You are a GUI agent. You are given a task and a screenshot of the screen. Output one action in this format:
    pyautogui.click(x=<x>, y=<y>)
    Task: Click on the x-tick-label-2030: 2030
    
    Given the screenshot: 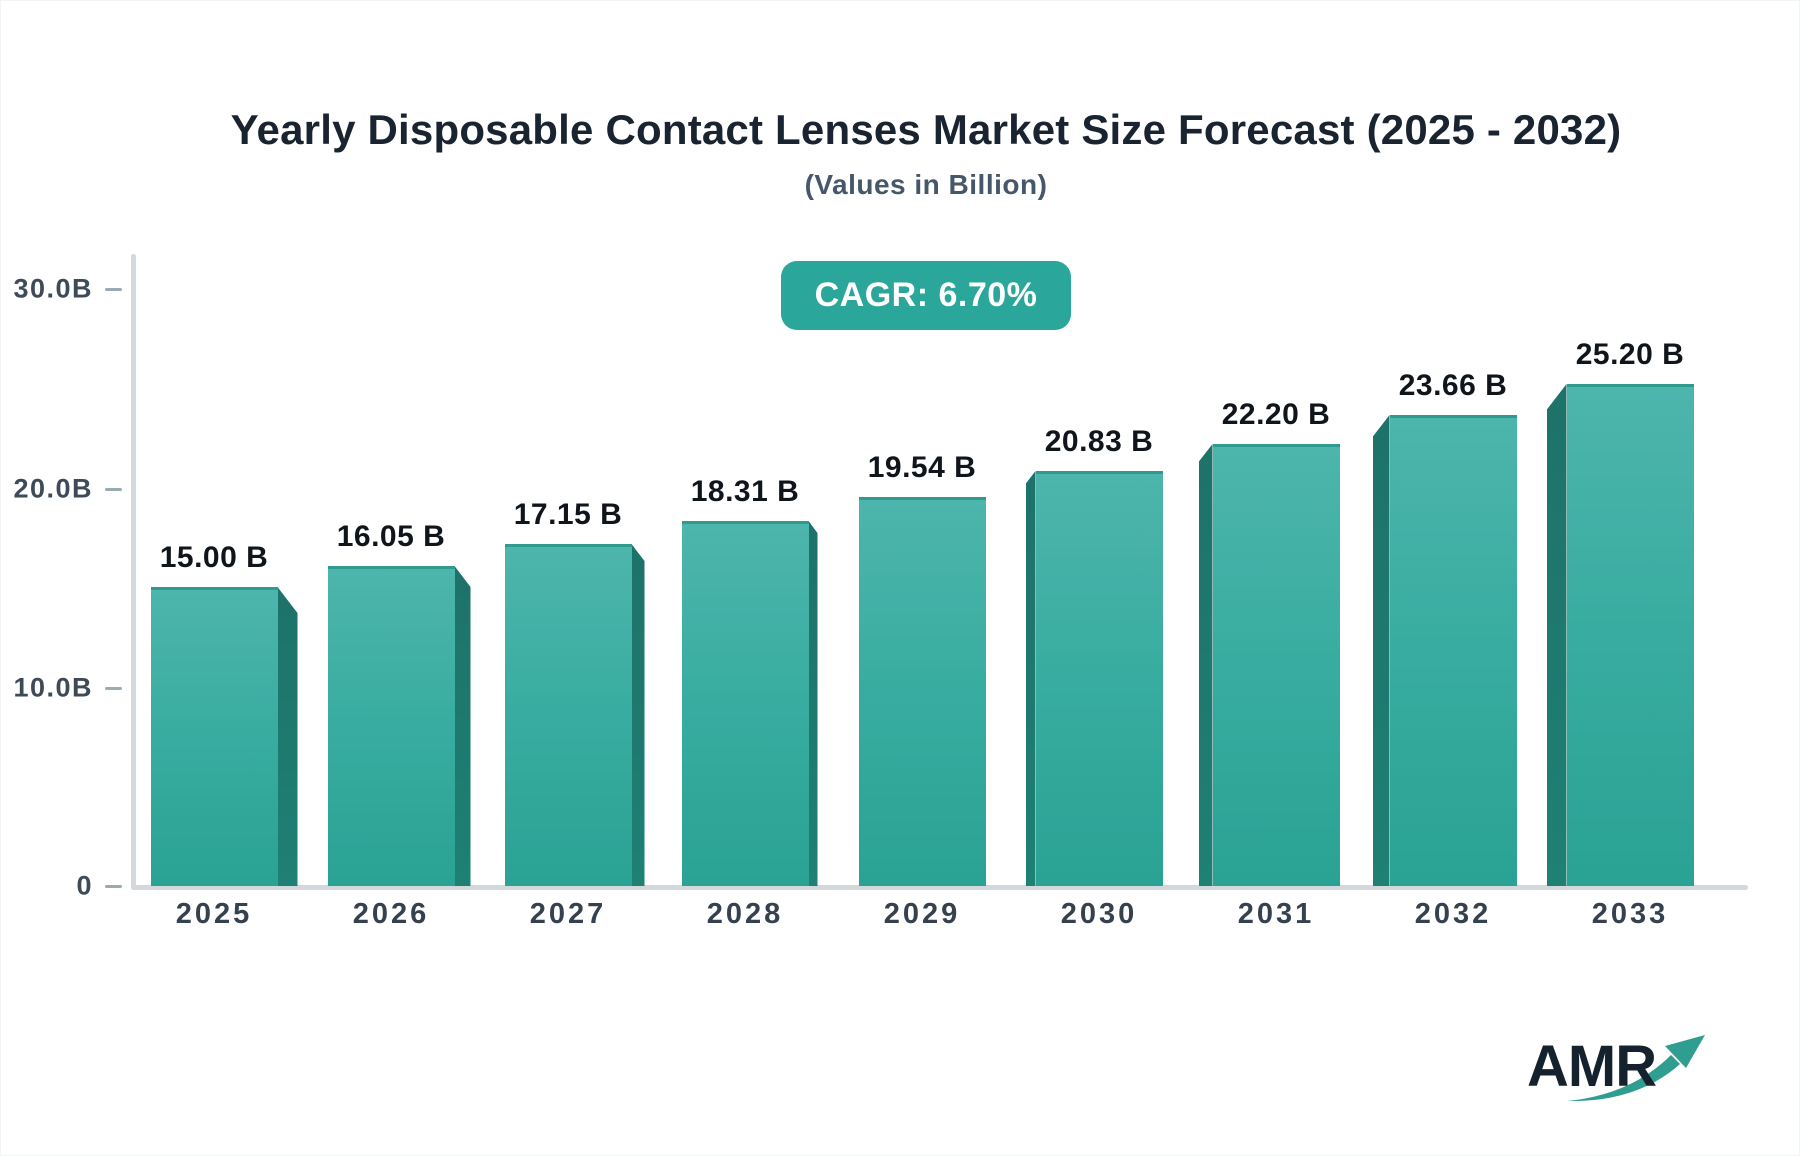 What is the action you would take?
    pyautogui.click(x=1099, y=914)
    